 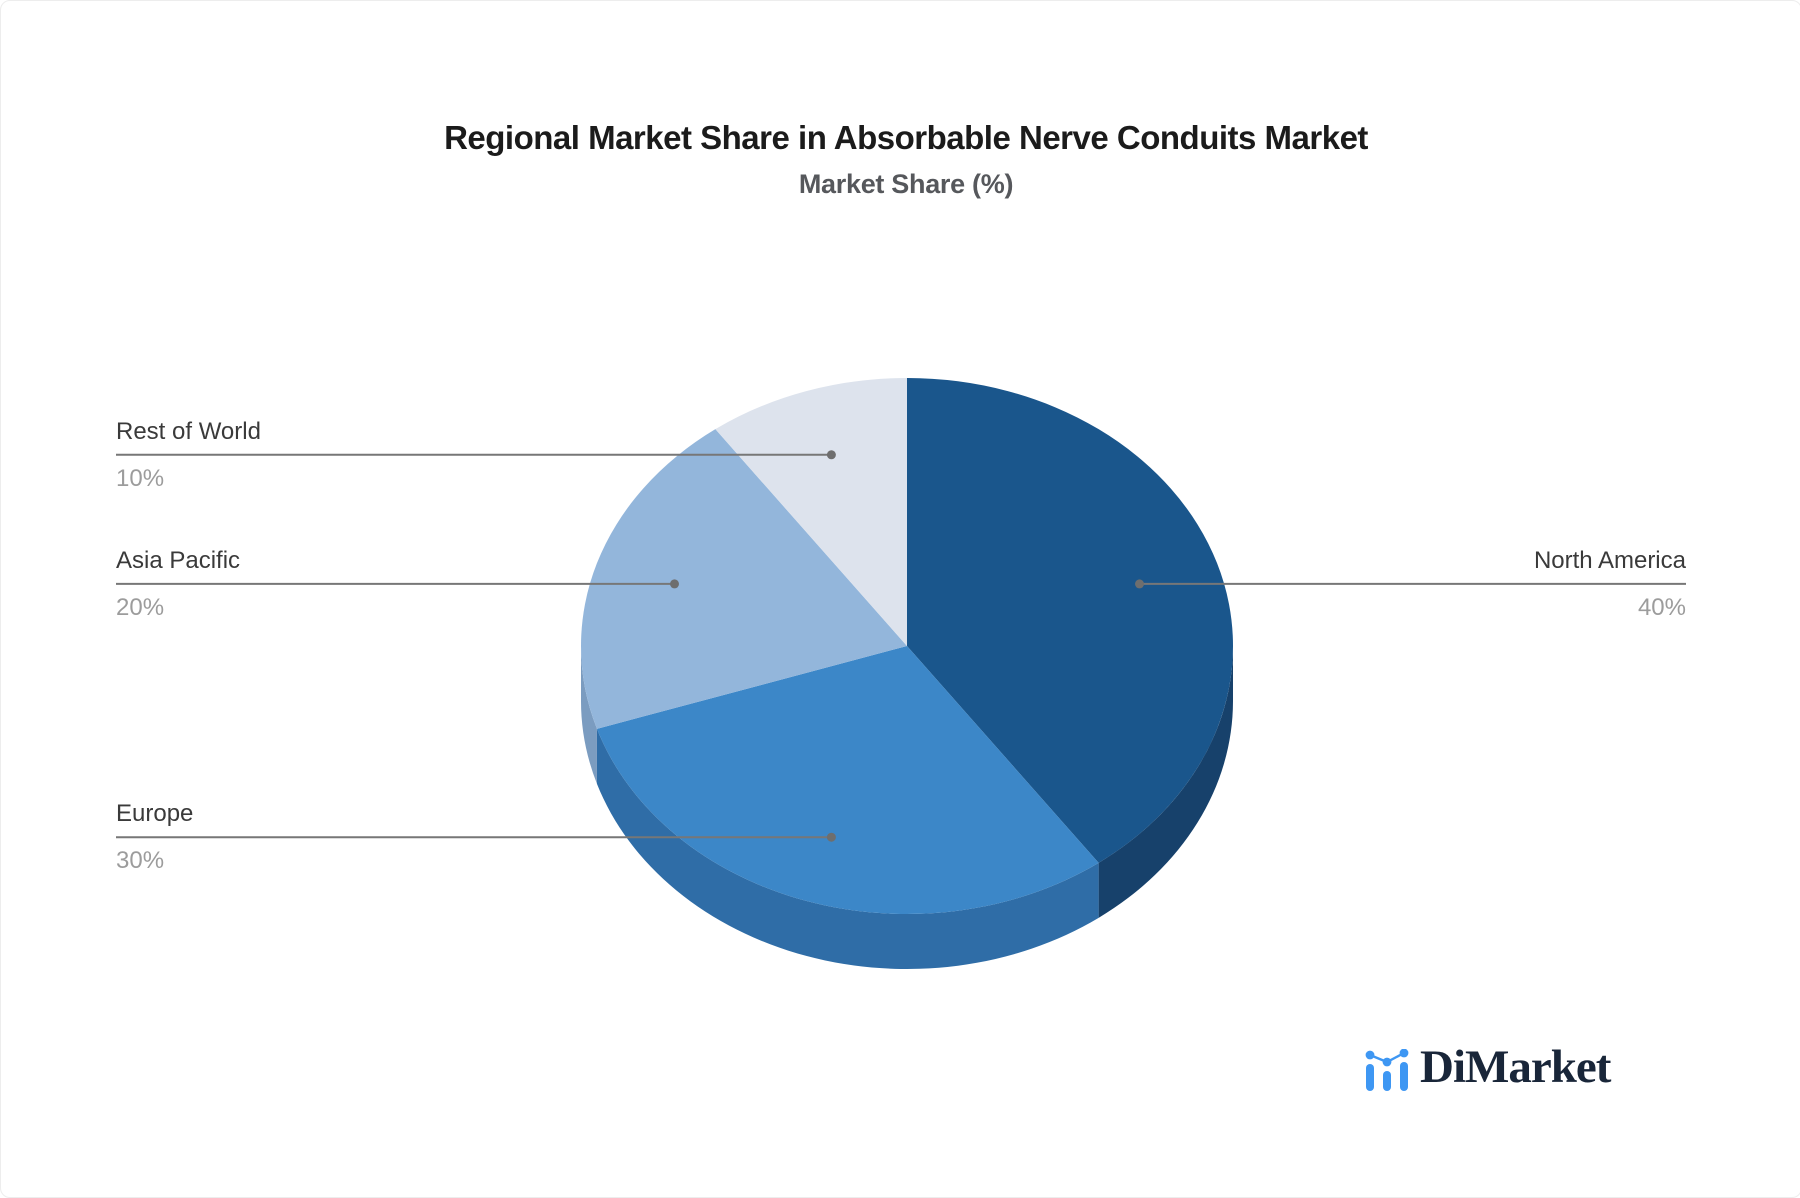 What do you see at coordinates (140, 607) in the screenshot?
I see `slice-value-asia-pacific: 20%` at bounding box center [140, 607].